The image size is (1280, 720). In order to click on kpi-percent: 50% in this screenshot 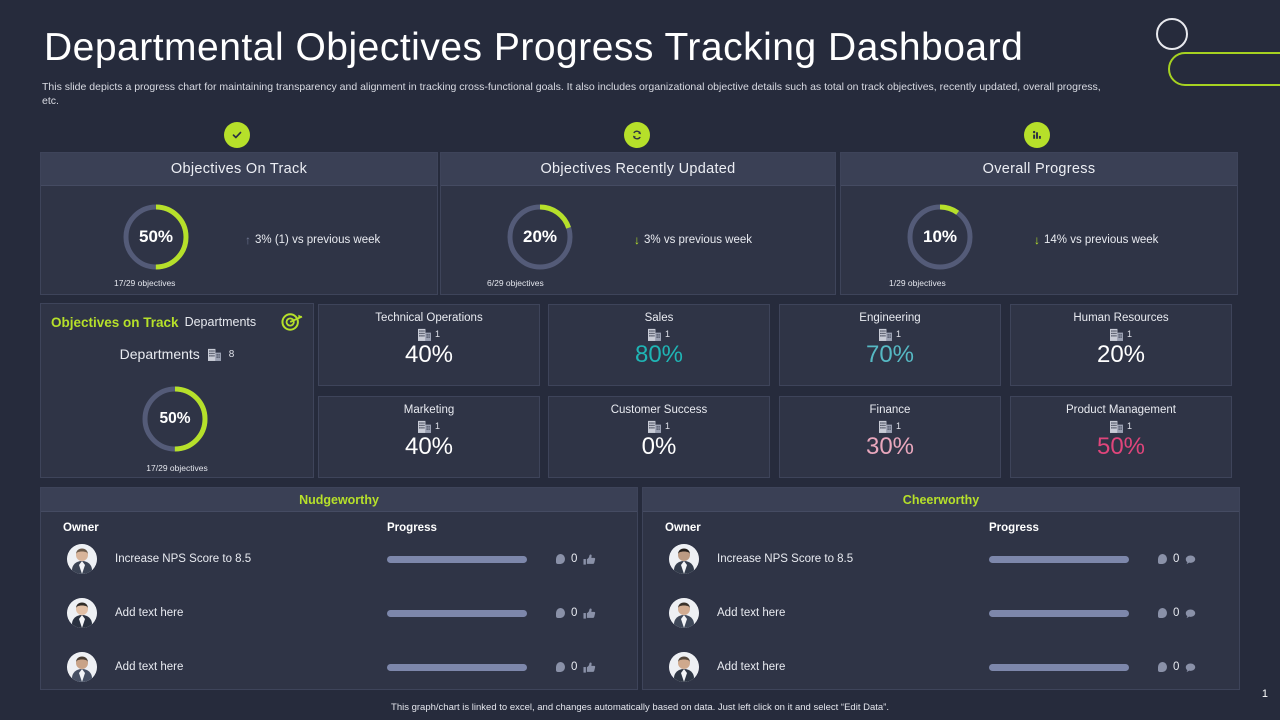, I will do `click(156, 236)`.